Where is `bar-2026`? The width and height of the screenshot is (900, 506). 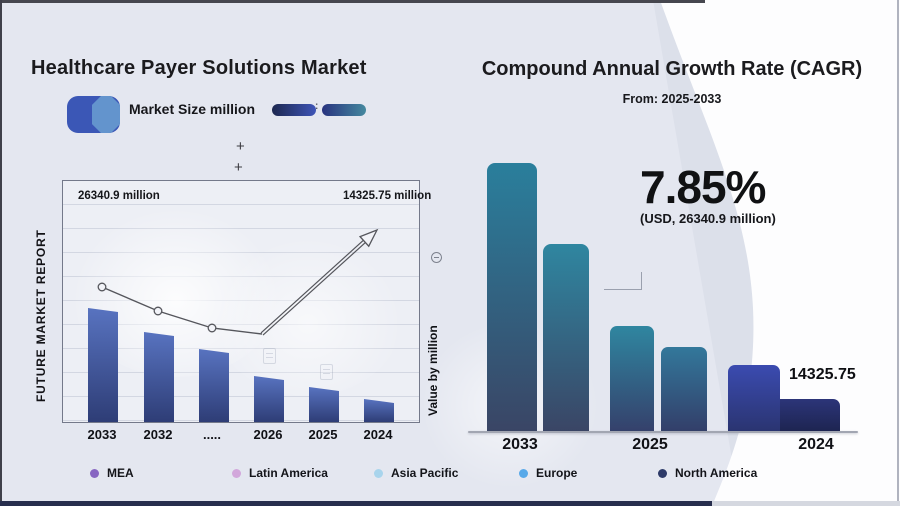
bar-2026 is located at coordinates (269, 399).